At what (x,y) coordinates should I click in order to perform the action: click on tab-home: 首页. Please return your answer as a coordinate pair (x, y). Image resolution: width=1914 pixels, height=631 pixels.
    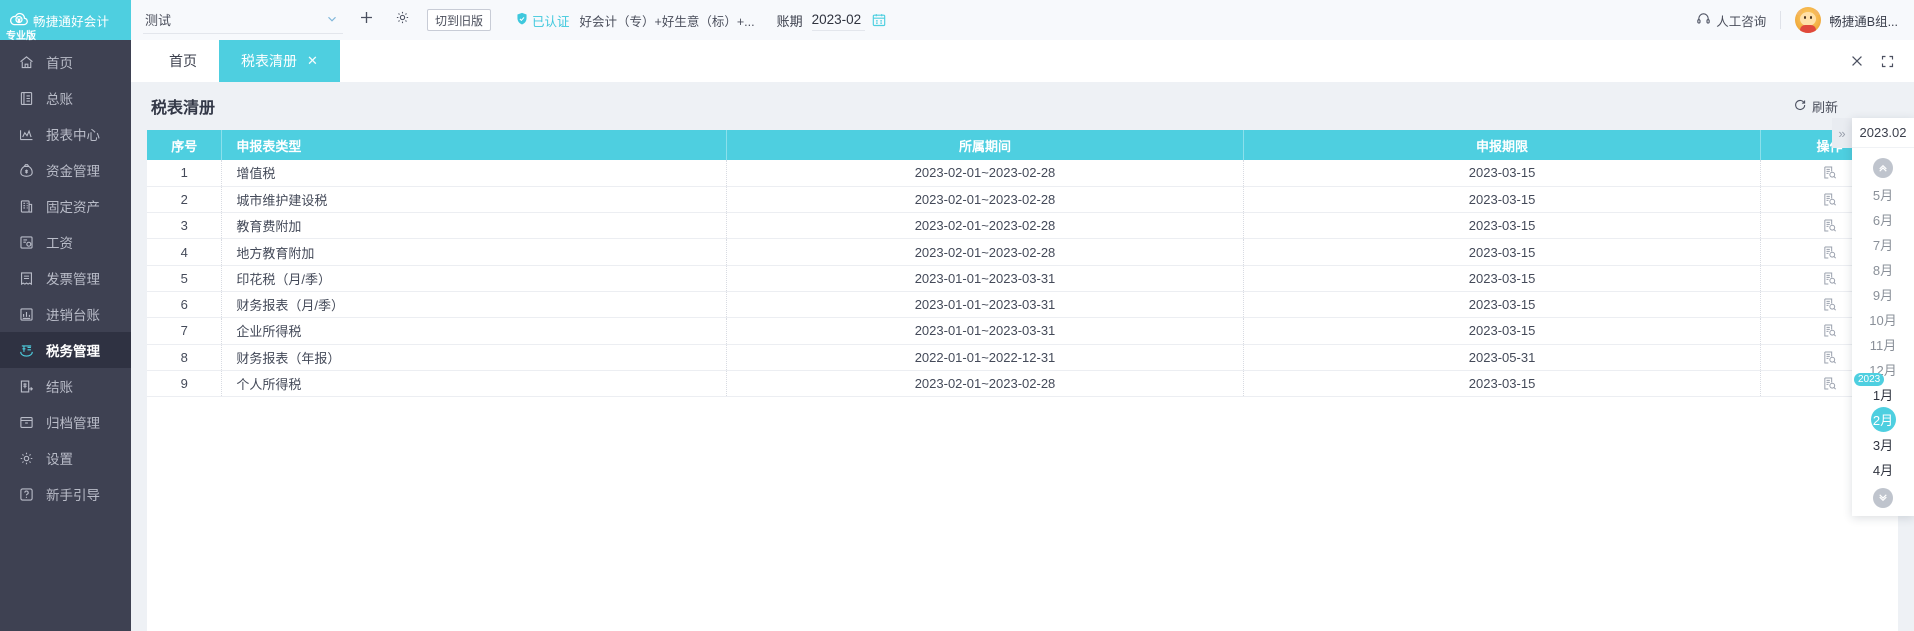
    Looking at the image, I should click on (183, 61).